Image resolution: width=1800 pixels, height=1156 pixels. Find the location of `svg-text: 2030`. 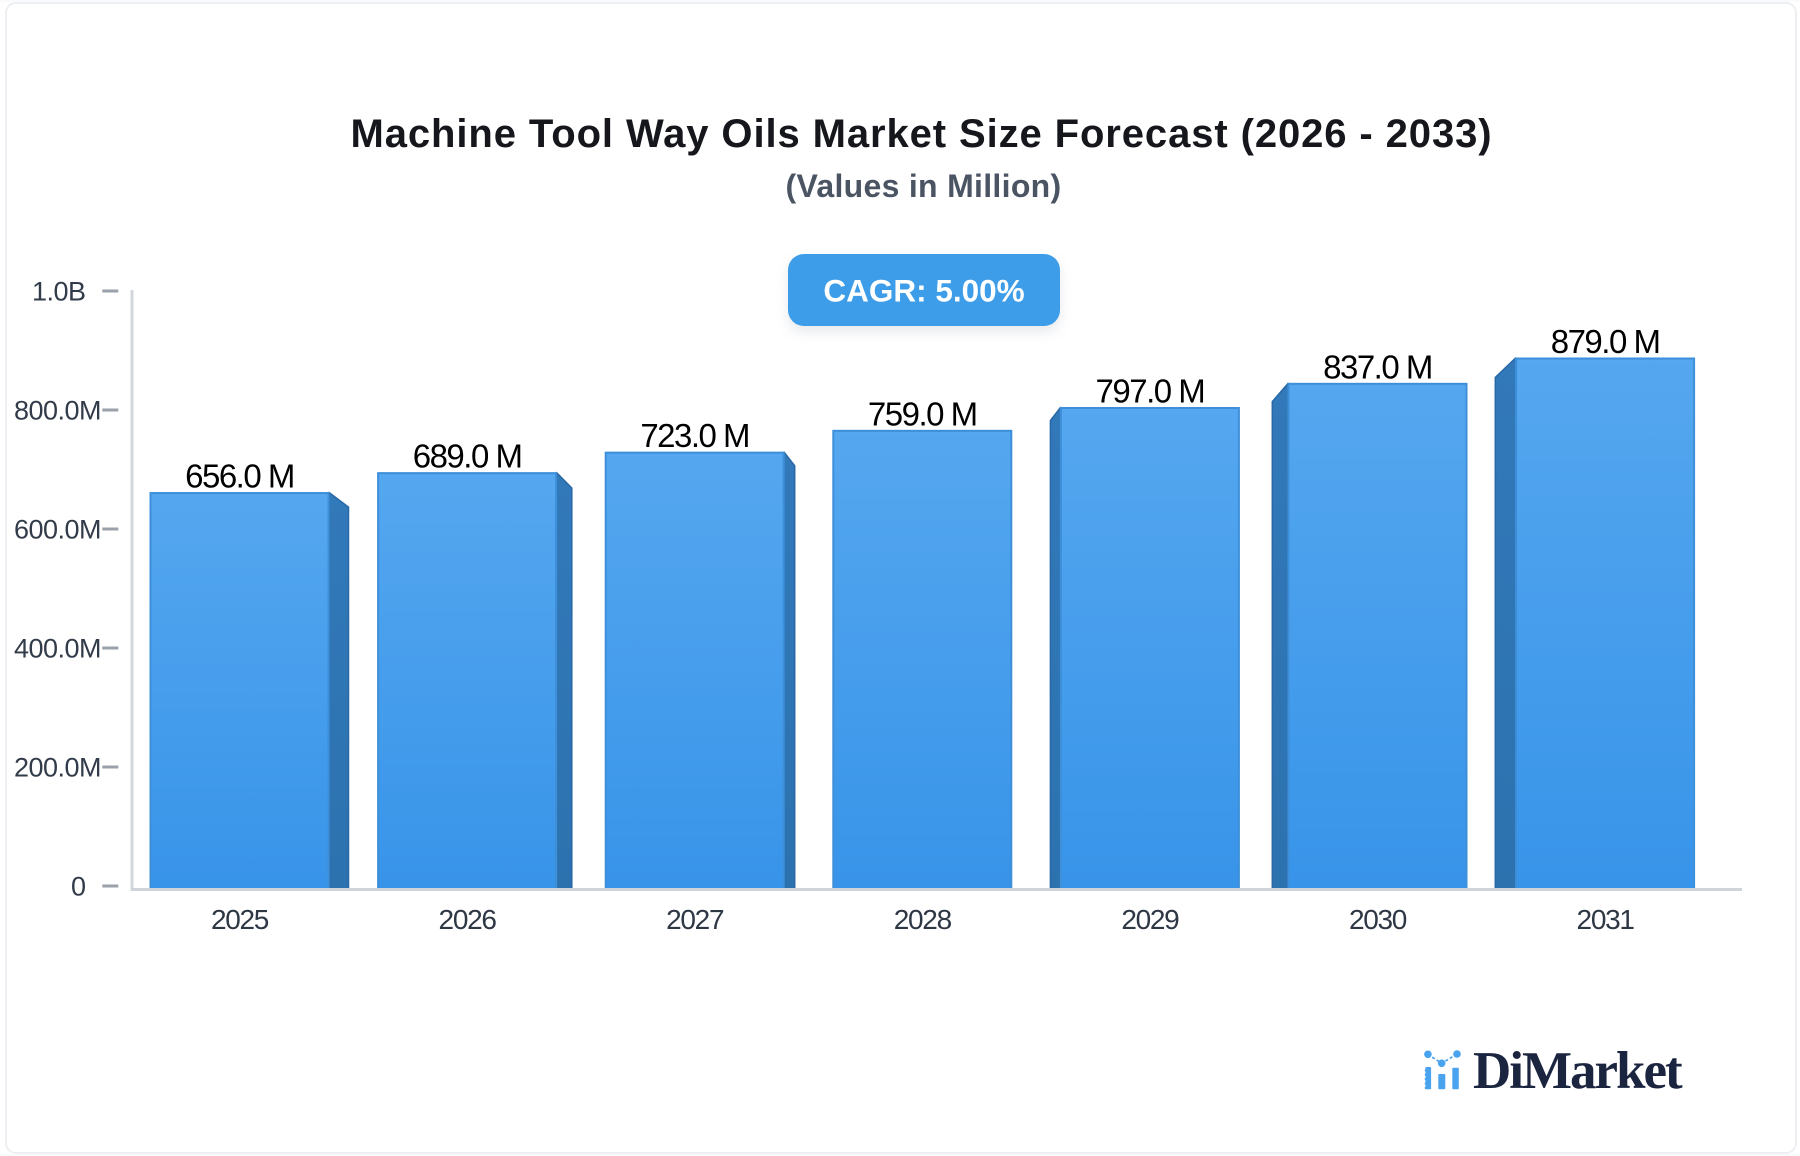

svg-text: 2030 is located at coordinates (1378, 919).